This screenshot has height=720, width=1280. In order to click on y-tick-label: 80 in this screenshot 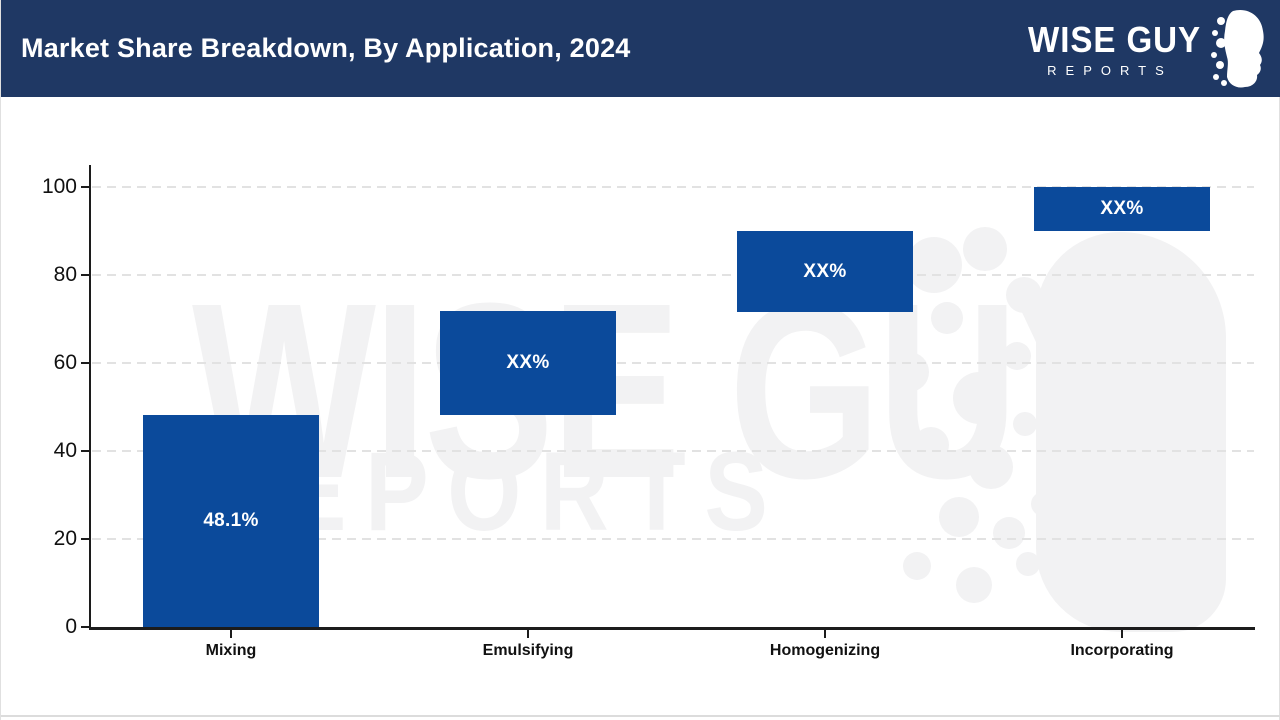, I will do `click(65, 274)`.